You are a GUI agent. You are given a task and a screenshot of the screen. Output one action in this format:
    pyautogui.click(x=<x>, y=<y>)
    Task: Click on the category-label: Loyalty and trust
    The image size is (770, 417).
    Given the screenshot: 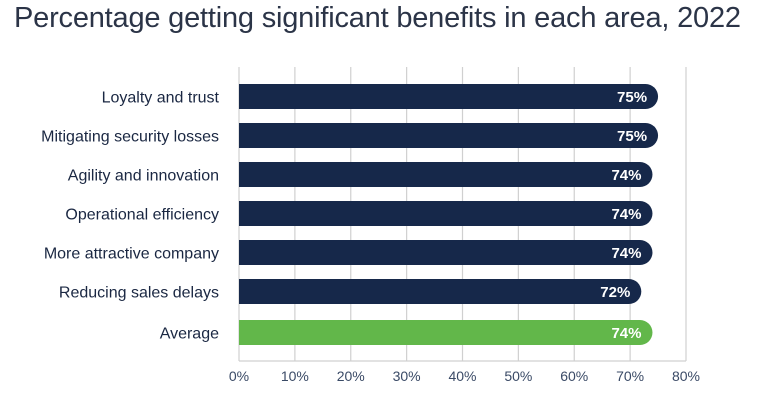 What is the action you would take?
    pyautogui.click(x=161, y=98)
    